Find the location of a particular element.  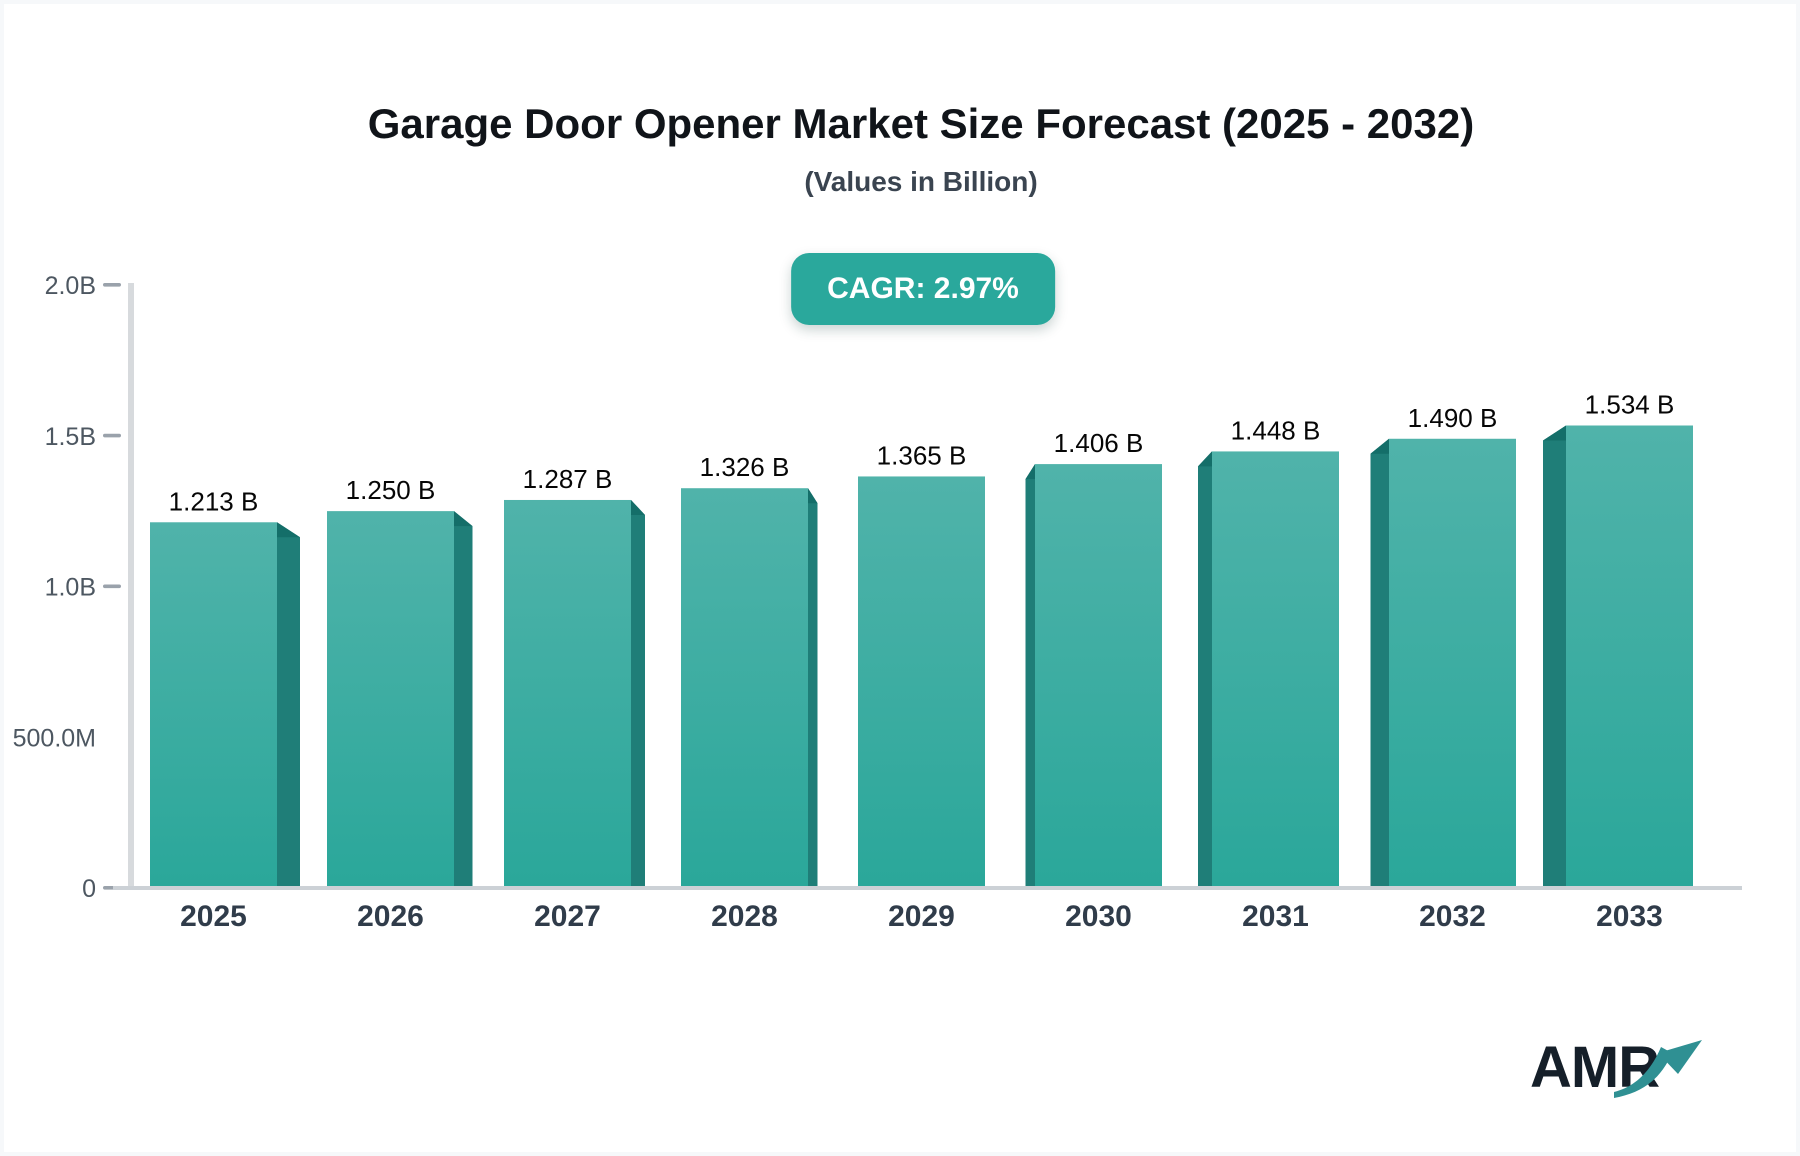

x-axis-label: 2028 is located at coordinates (744, 916).